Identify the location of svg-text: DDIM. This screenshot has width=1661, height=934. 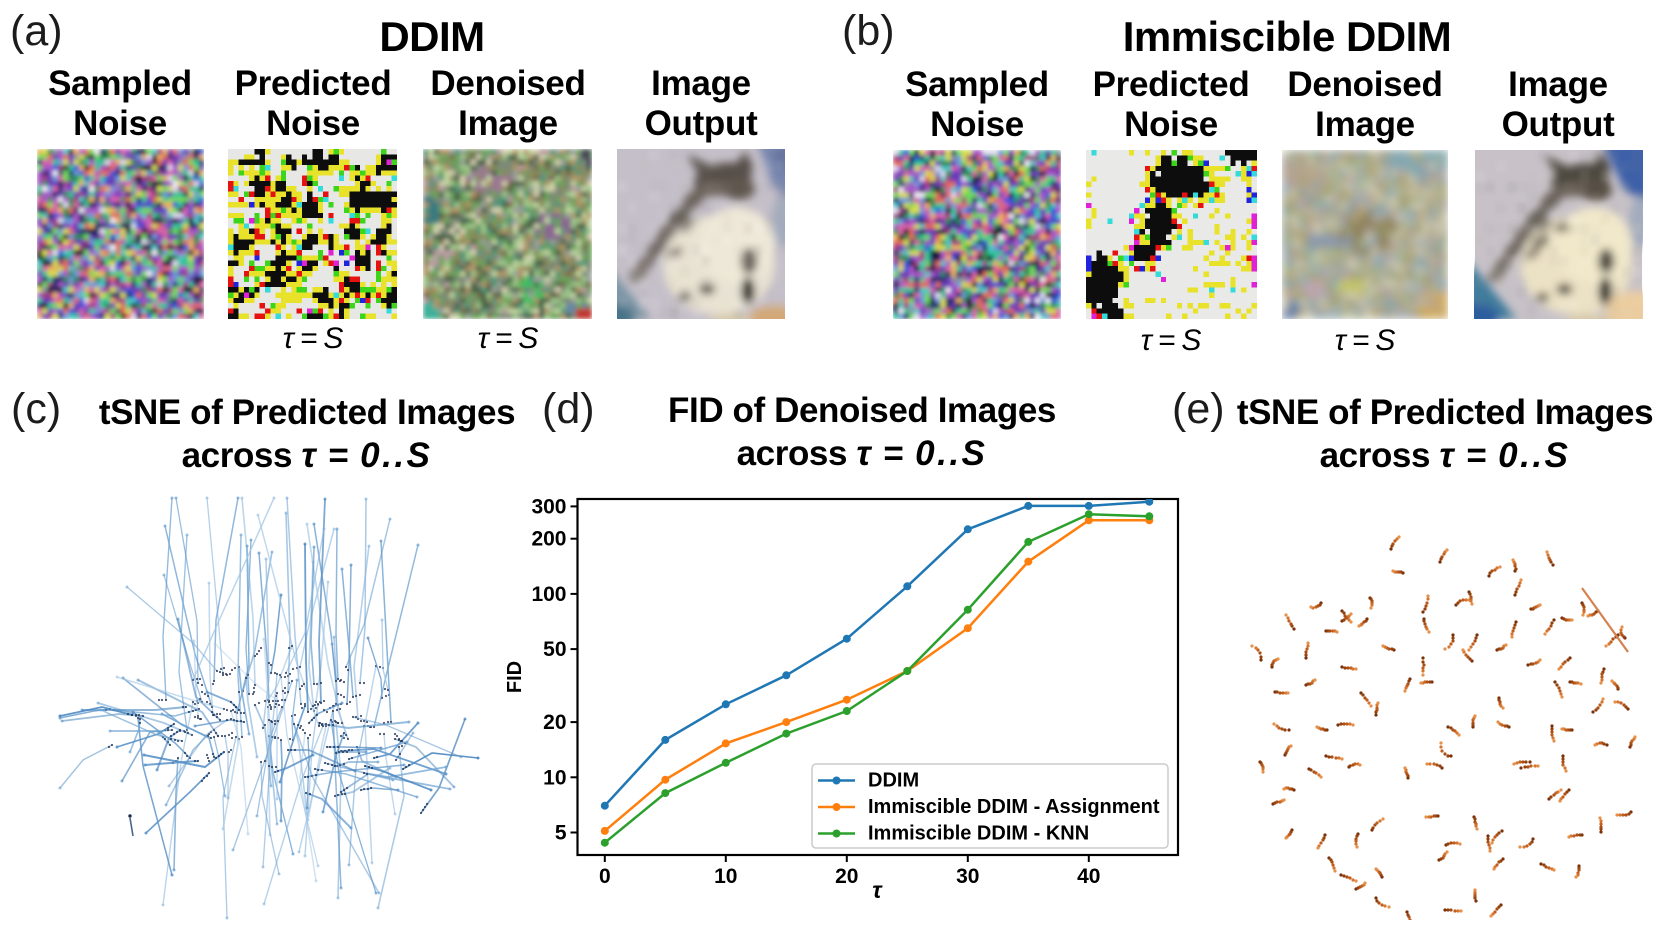
(893, 781).